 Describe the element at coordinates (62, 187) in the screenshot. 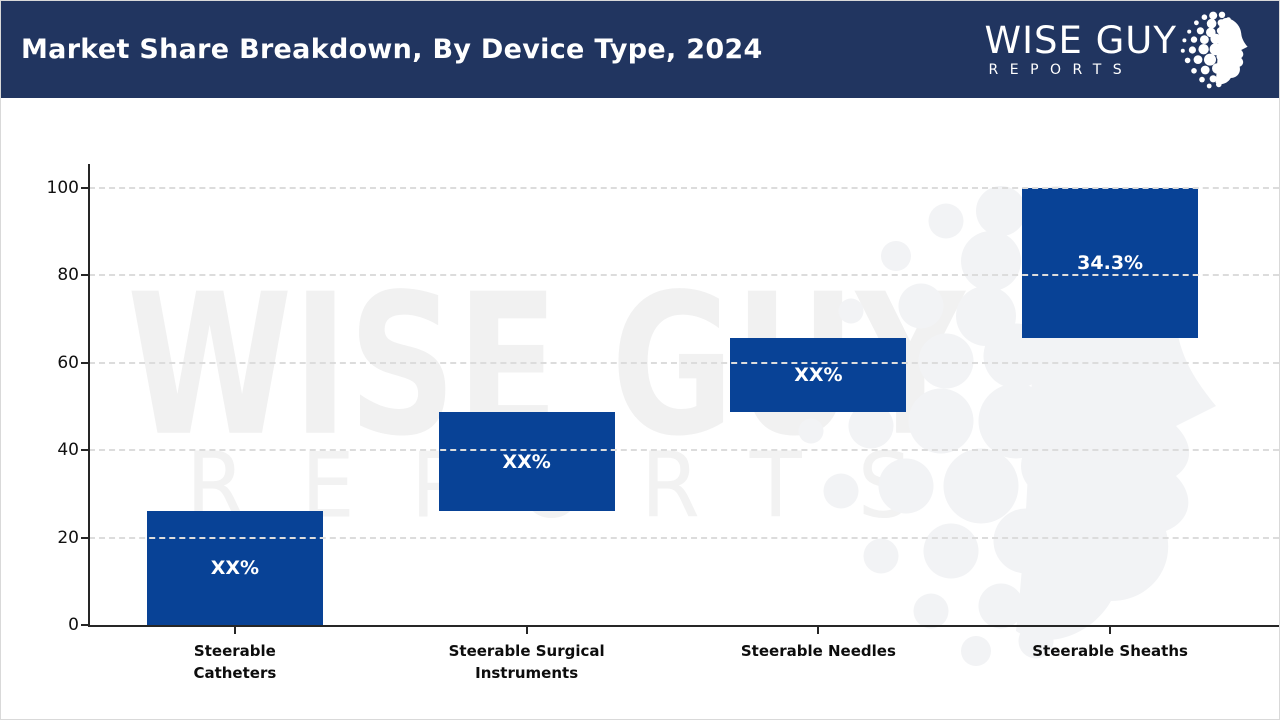

I see `y-tick-label-100: 100` at that location.